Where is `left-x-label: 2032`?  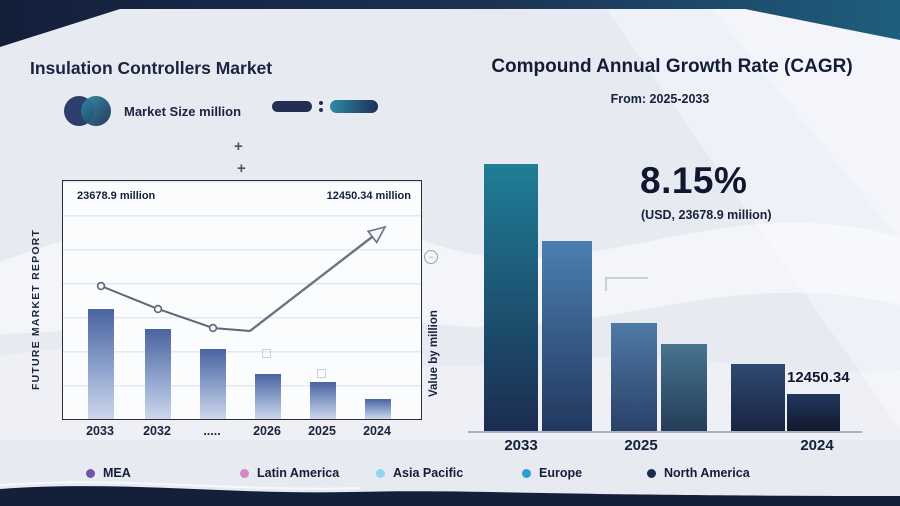 left-x-label: 2032 is located at coordinates (157, 431).